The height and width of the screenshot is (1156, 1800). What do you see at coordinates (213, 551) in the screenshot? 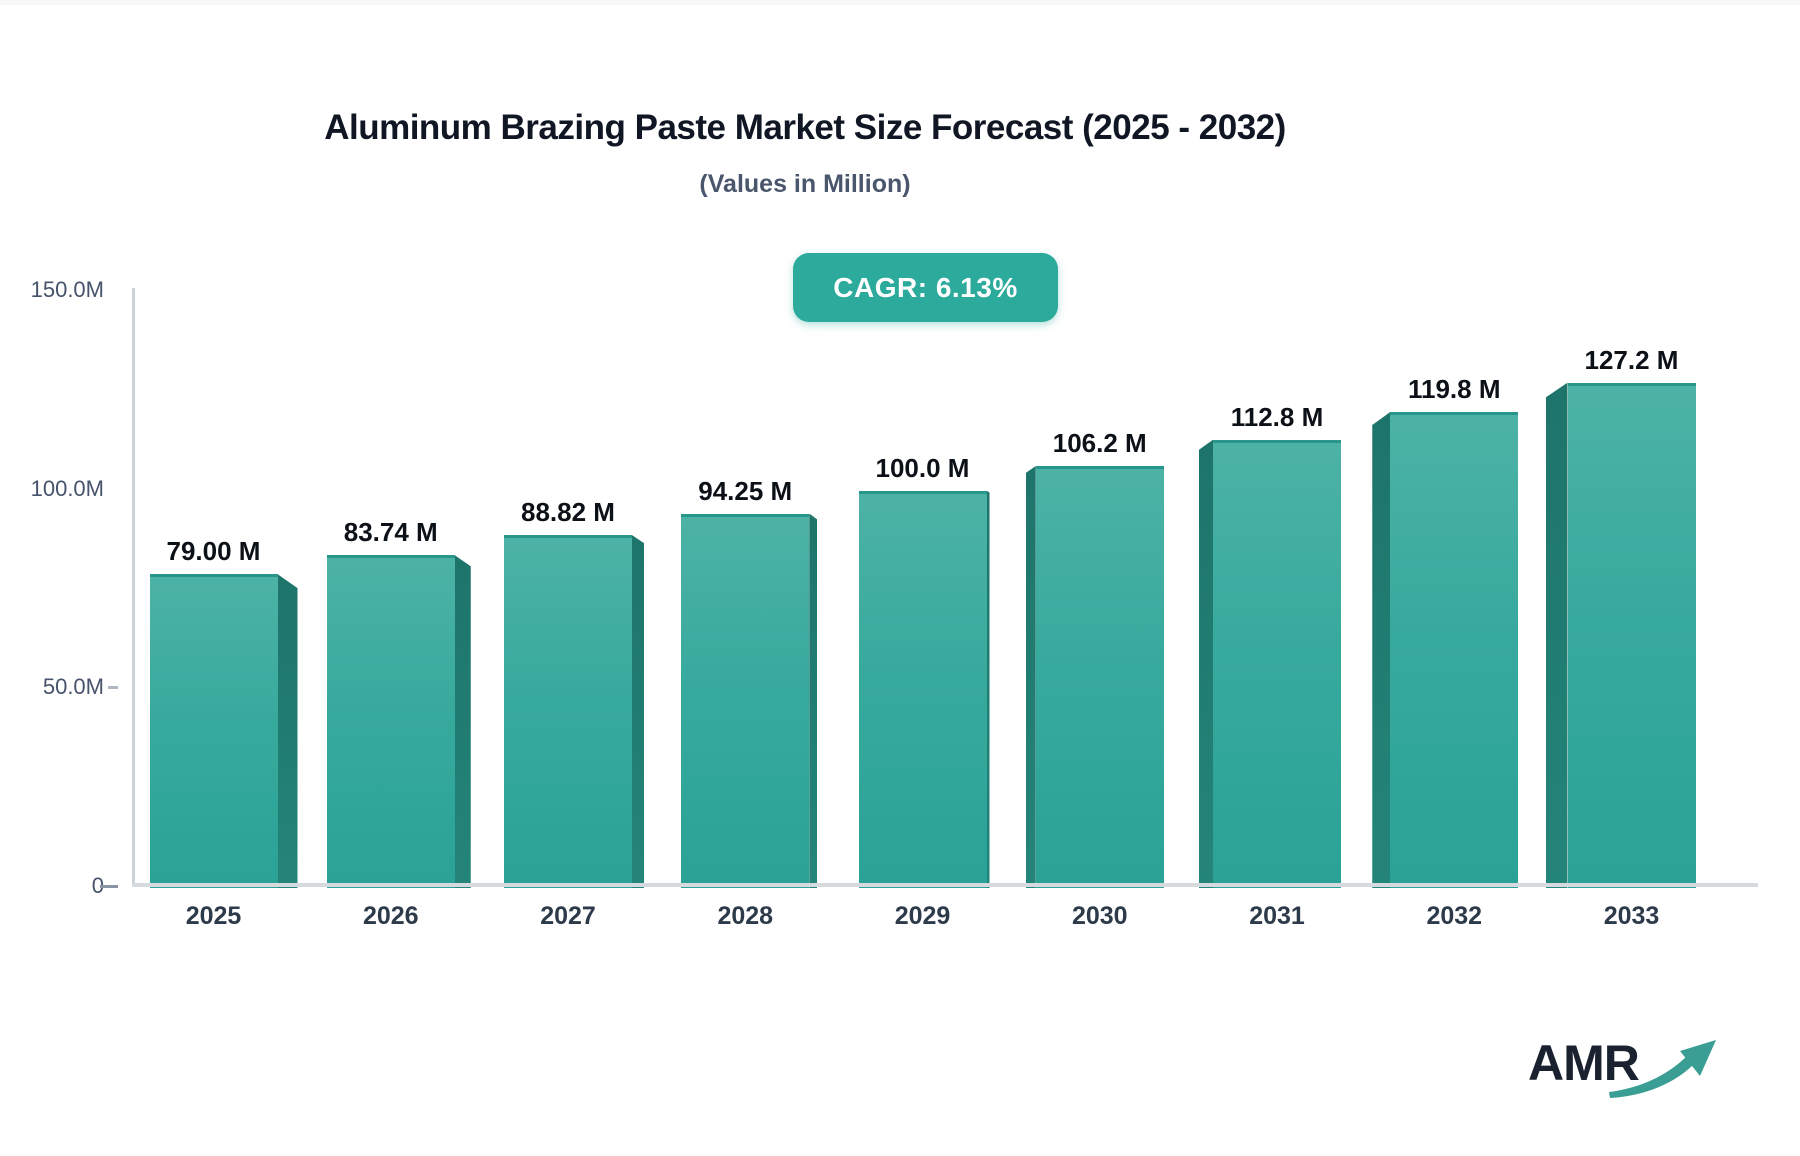
I see `bar-value-label: 79.00 M` at bounding box center [213, 551].